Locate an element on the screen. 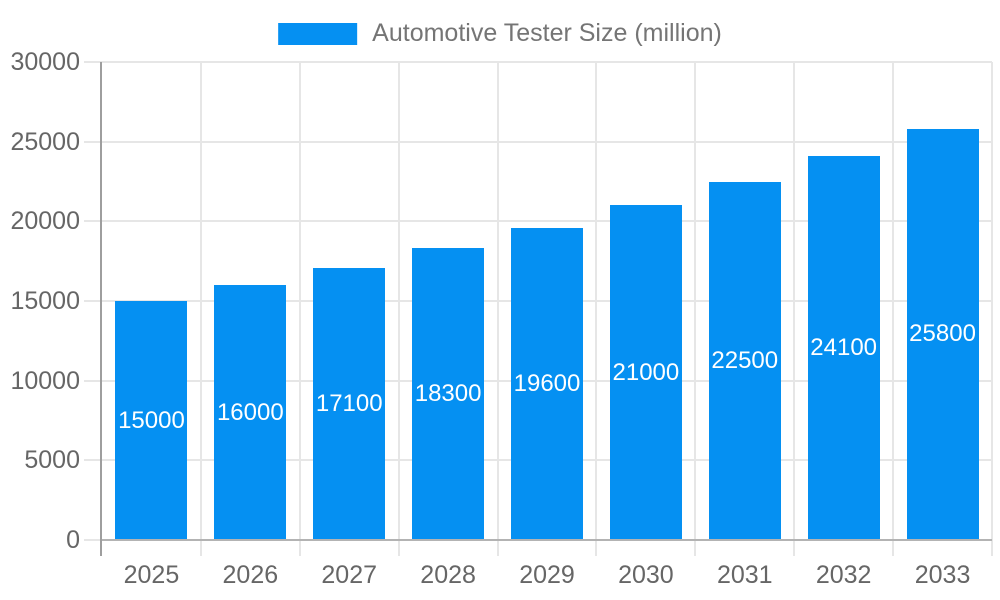 This screenshot has width=1000, height=600. bar-value-label: 18300 is located at coordinates (448, 394).